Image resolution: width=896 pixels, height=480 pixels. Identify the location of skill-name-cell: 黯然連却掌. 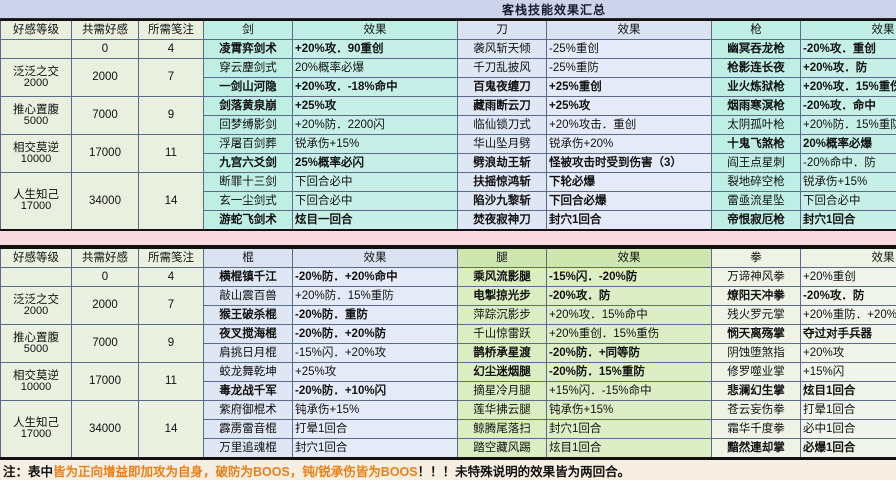
(756, 449).